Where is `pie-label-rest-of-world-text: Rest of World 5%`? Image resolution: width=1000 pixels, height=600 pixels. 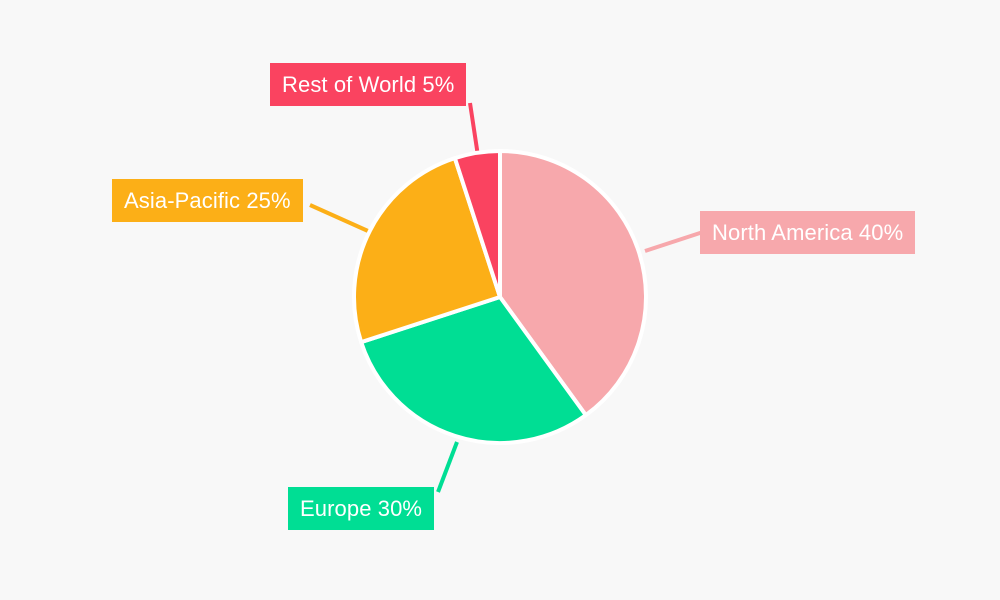 pie-label-rest-of-world-text: Rest of World 5% is located at coordinates (368, 84).